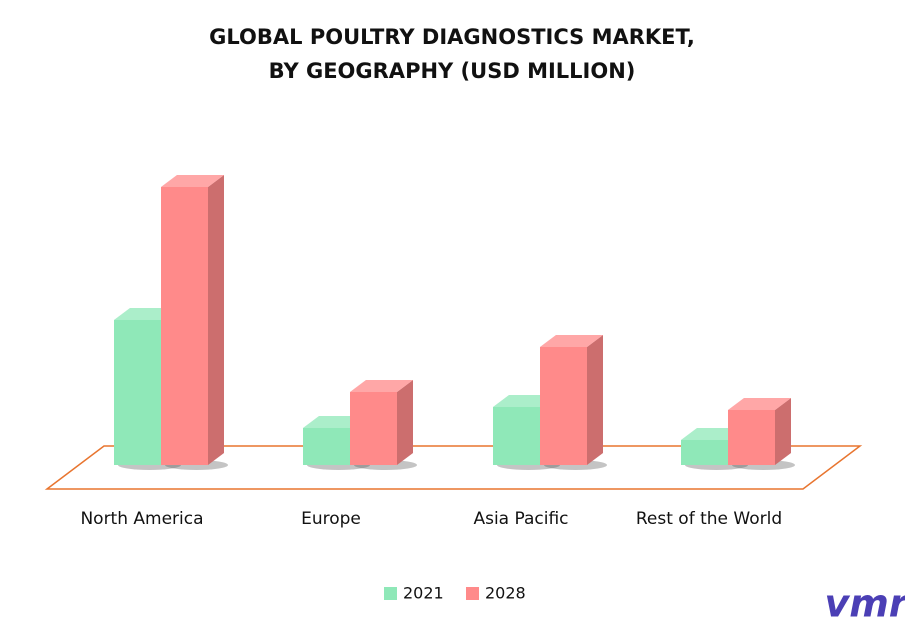 The height and width of the screenshot is (628, 905). I want to click on floor, so click(453, 467).